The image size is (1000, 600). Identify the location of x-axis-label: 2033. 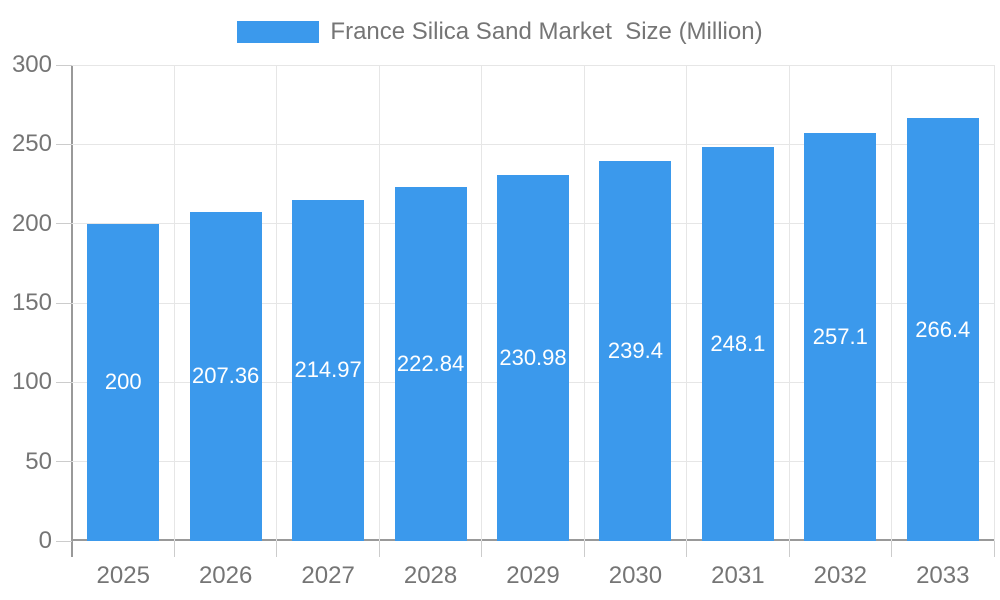
(943, 575).